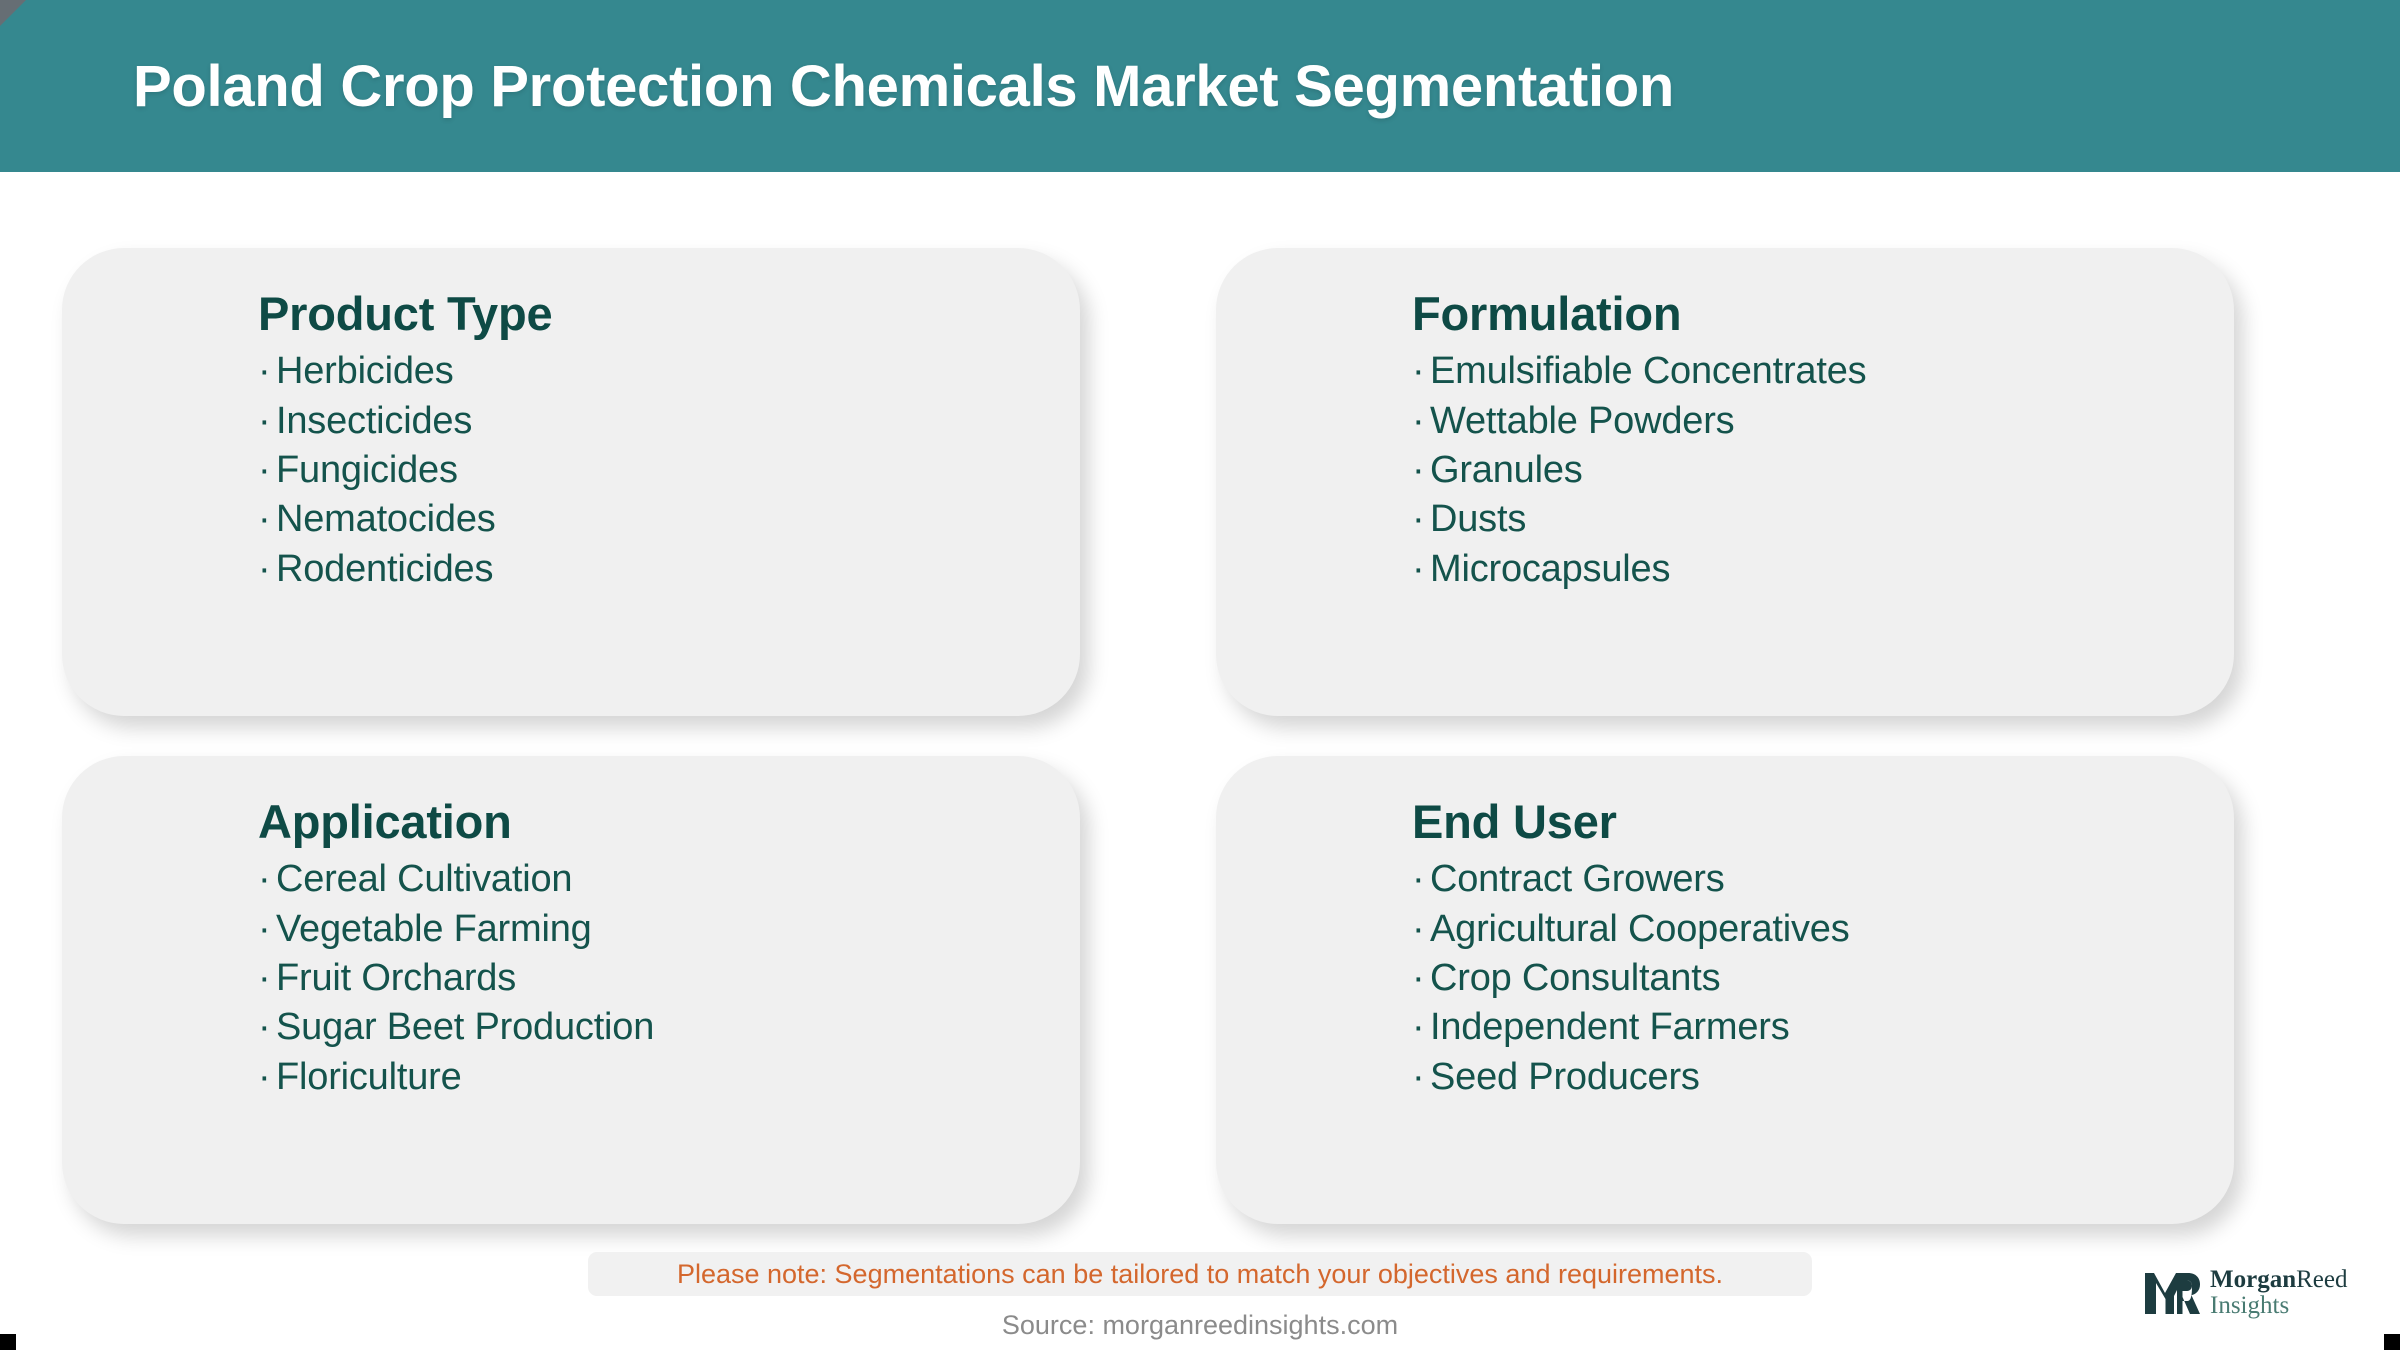 This screenshot has height=1350, width=2400. Describe the element at coordinates (13, 13) in the screenshot. I see `corner-fold-icon` at that location.